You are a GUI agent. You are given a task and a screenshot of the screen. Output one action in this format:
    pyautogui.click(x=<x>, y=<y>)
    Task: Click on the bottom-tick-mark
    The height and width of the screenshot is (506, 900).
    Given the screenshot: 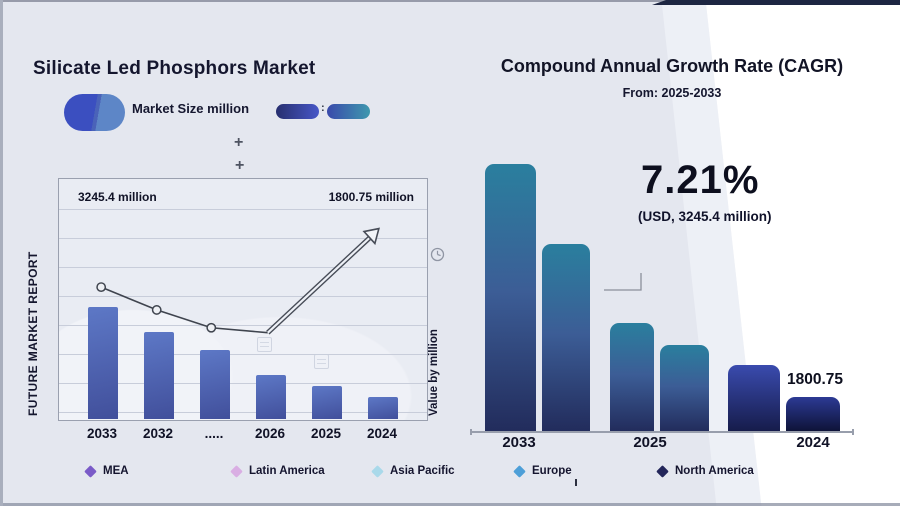 What is the action you would take?
    pyautogui.click(x=576, y=482)
    